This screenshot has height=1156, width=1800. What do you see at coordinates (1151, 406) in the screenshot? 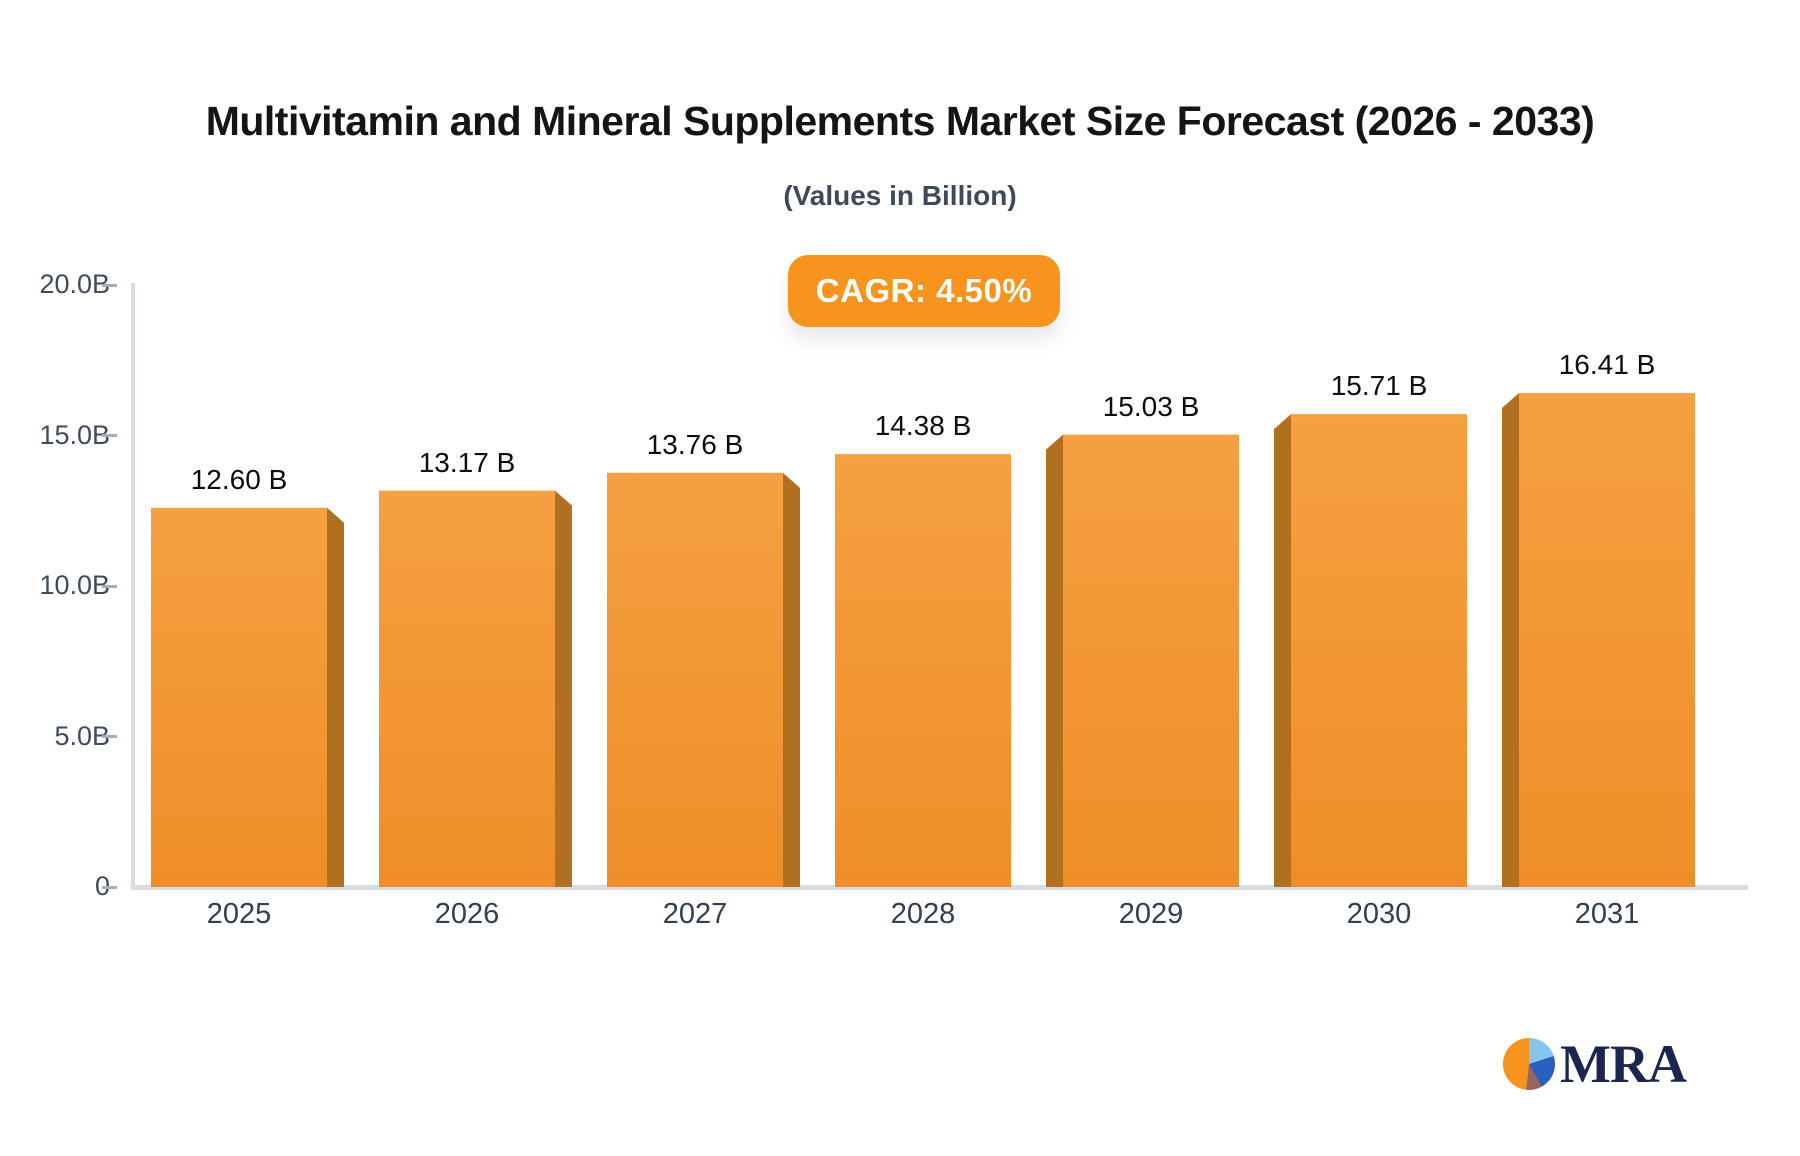
I see `bar-value-label: 15.03 B` at bounding box center [1151, 406].